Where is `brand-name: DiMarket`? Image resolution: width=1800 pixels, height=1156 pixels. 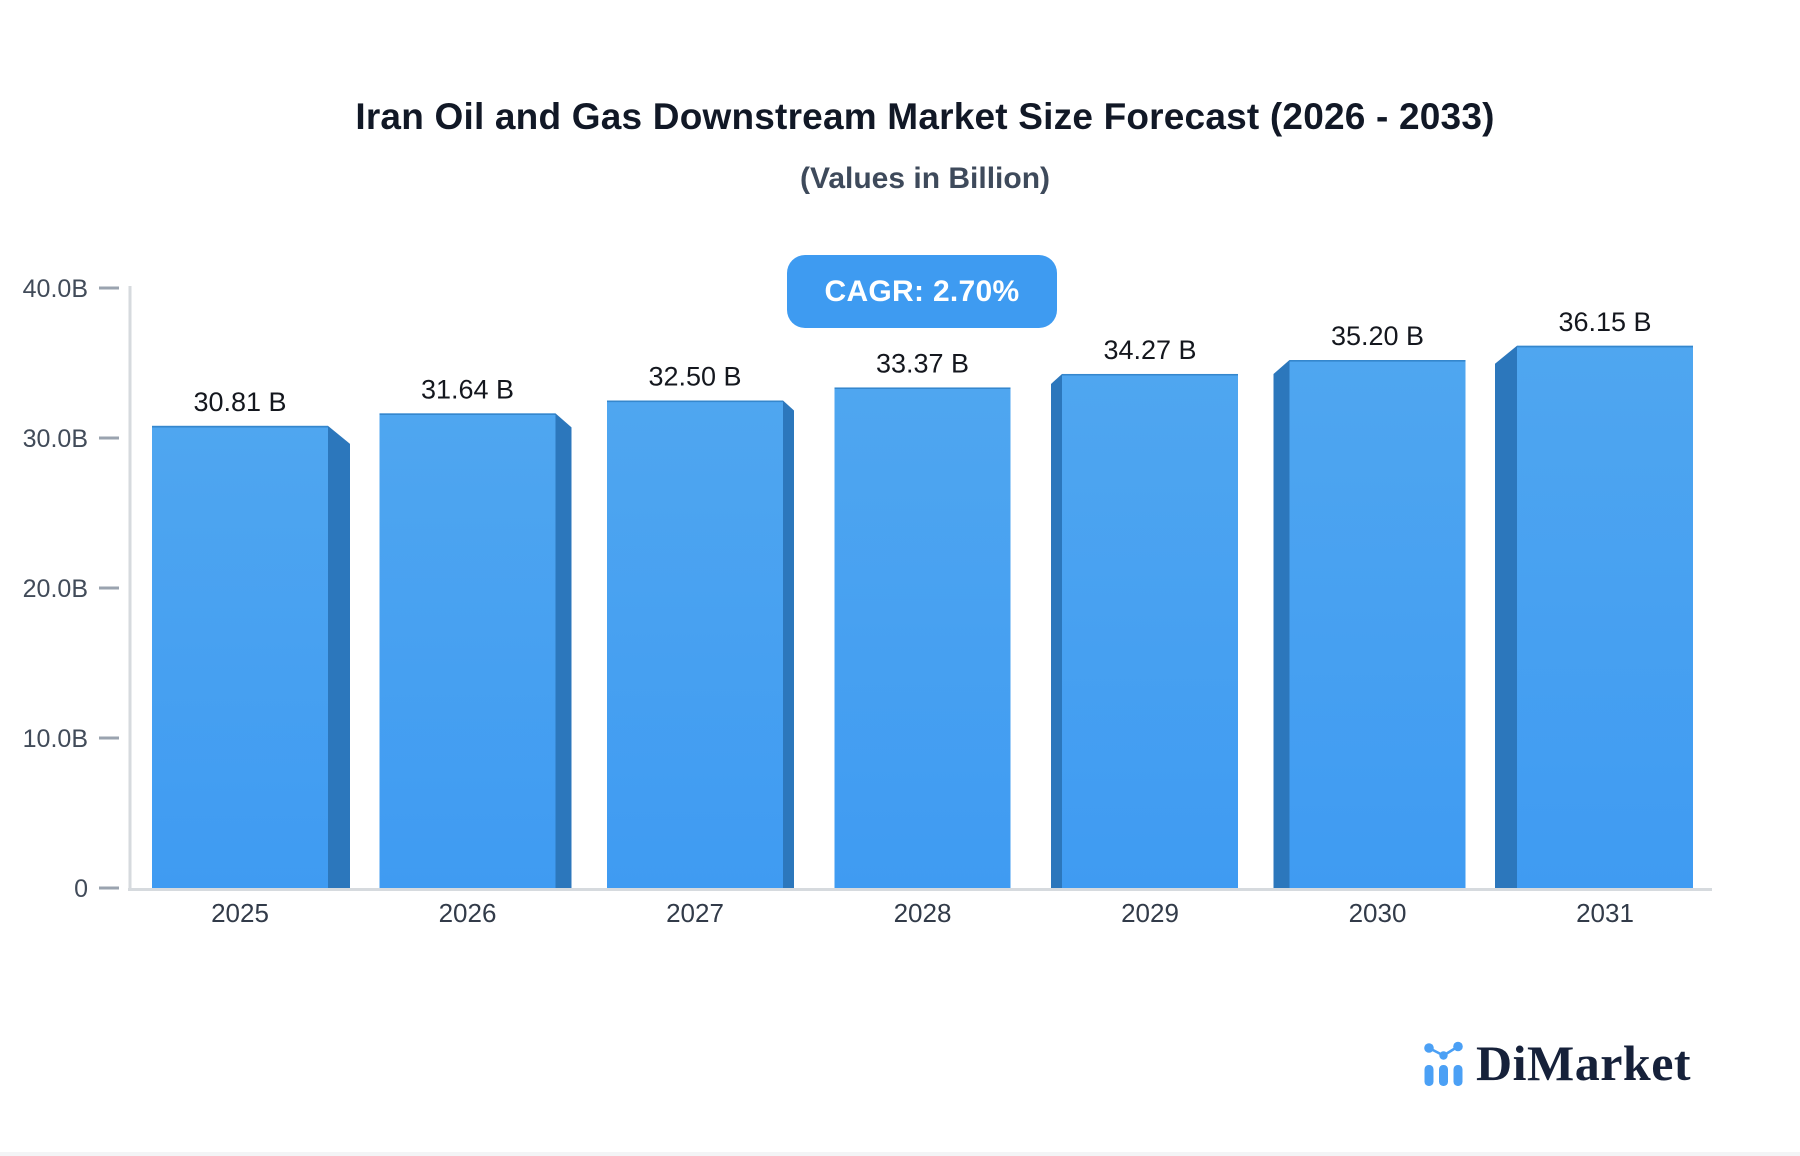 brand-name: DiMarket is located at coordinates (1584, 1063).